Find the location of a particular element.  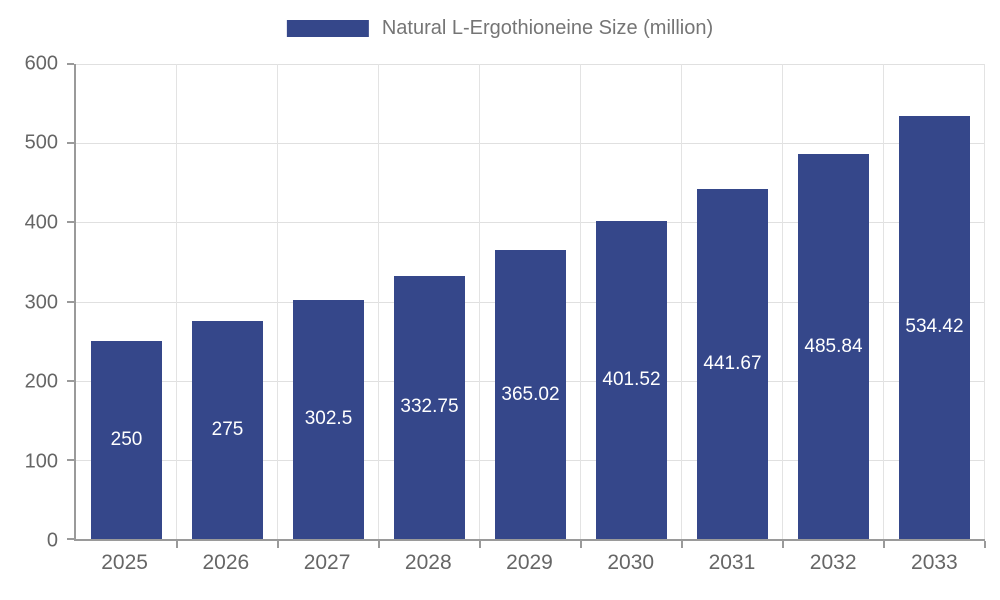

bar: 332.75 is located at coordinates (429, 407).